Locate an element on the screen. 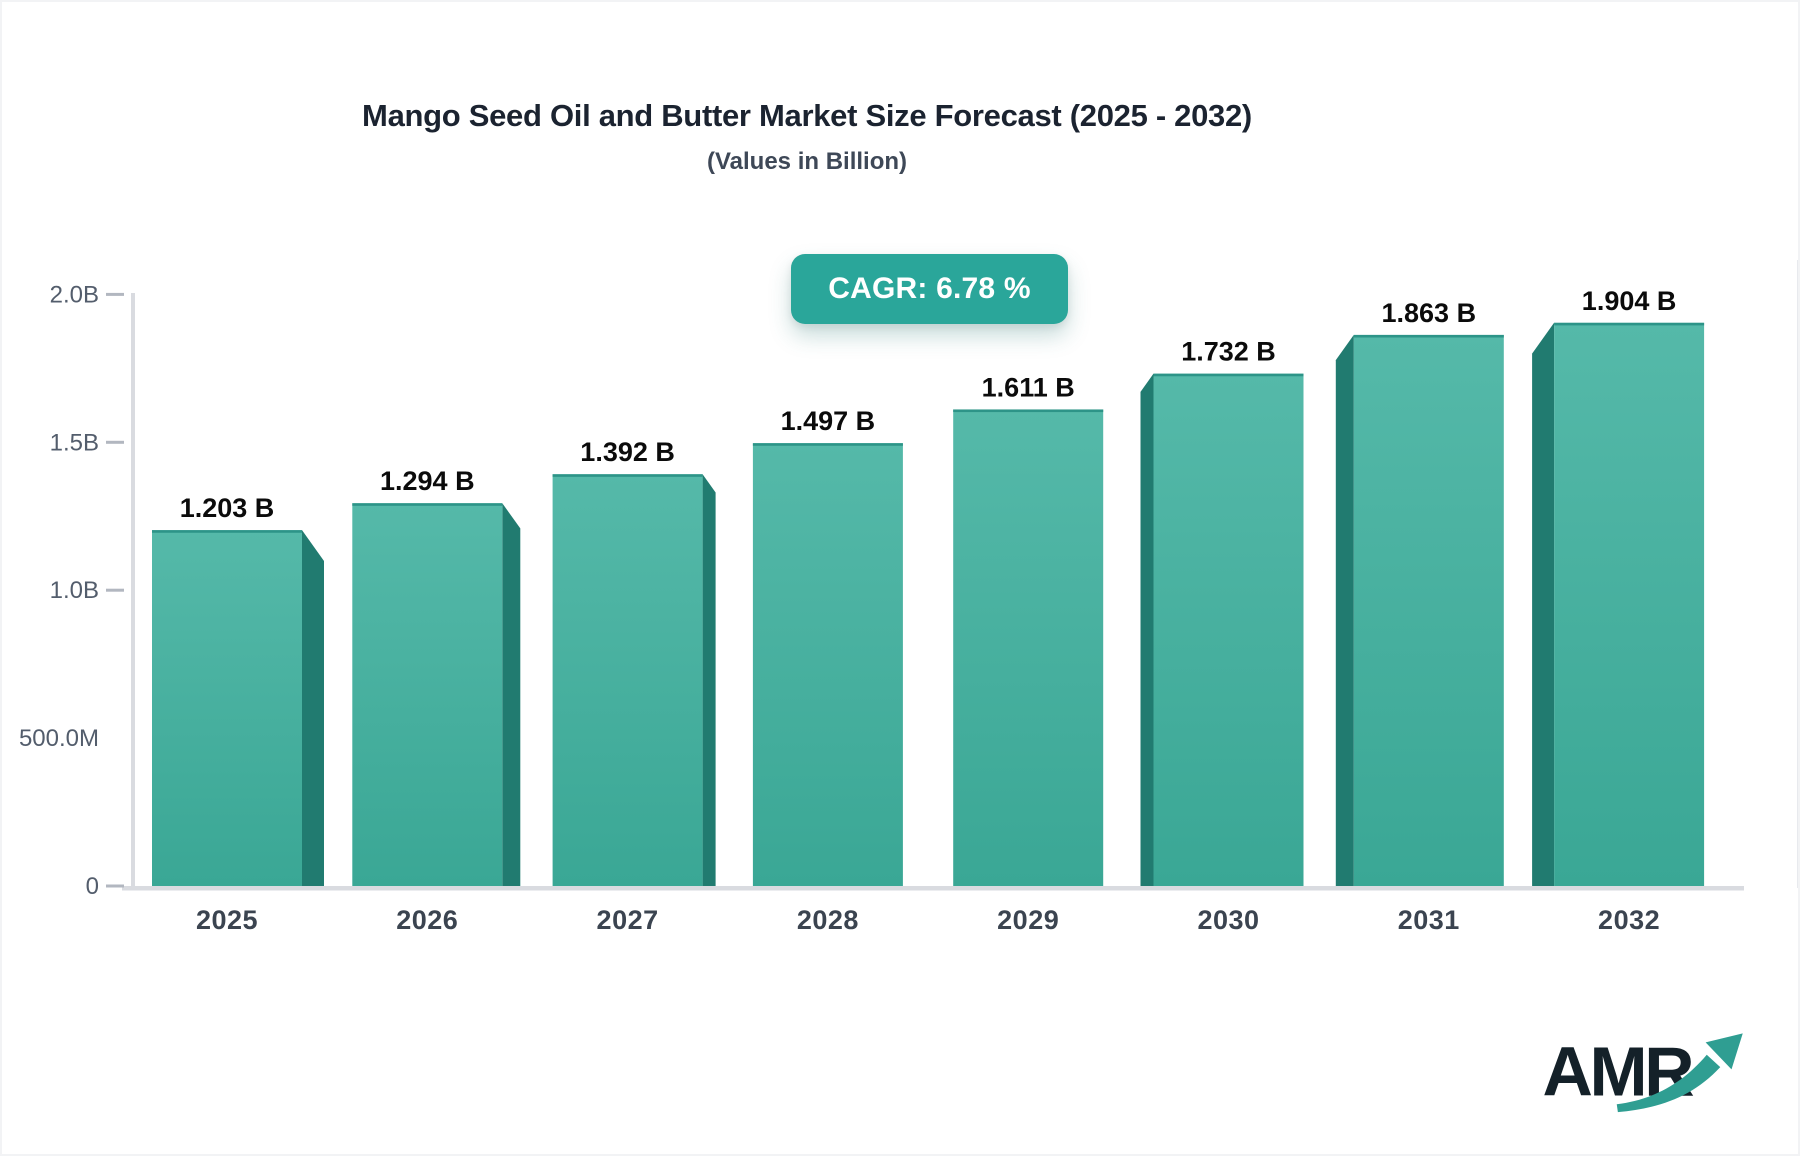  x-axis-label: 2032 is located at coordinates (1629, 920).